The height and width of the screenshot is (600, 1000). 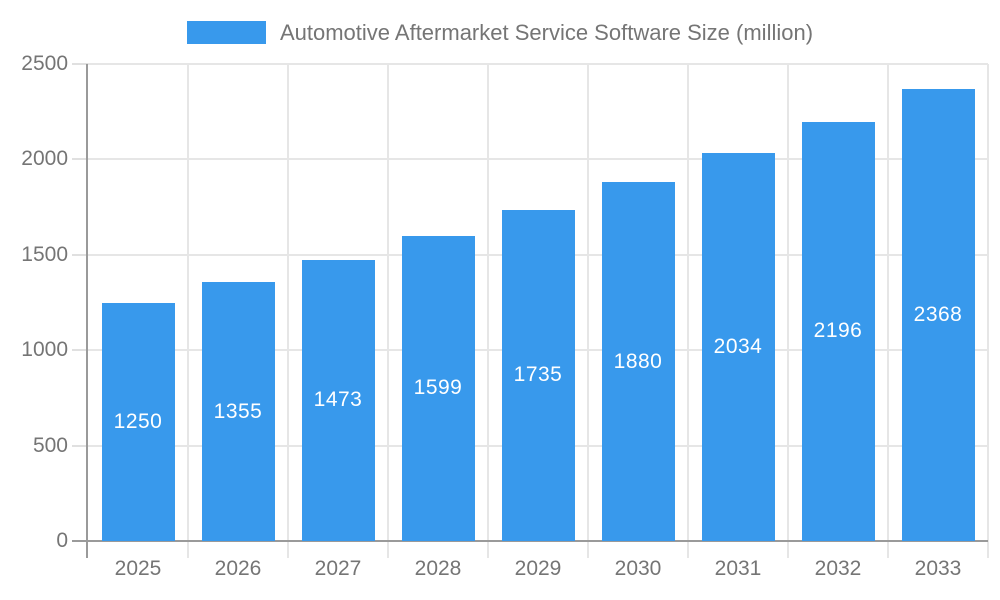 I want to click on y-tick-label: 2000, so click(x=44, y=159).